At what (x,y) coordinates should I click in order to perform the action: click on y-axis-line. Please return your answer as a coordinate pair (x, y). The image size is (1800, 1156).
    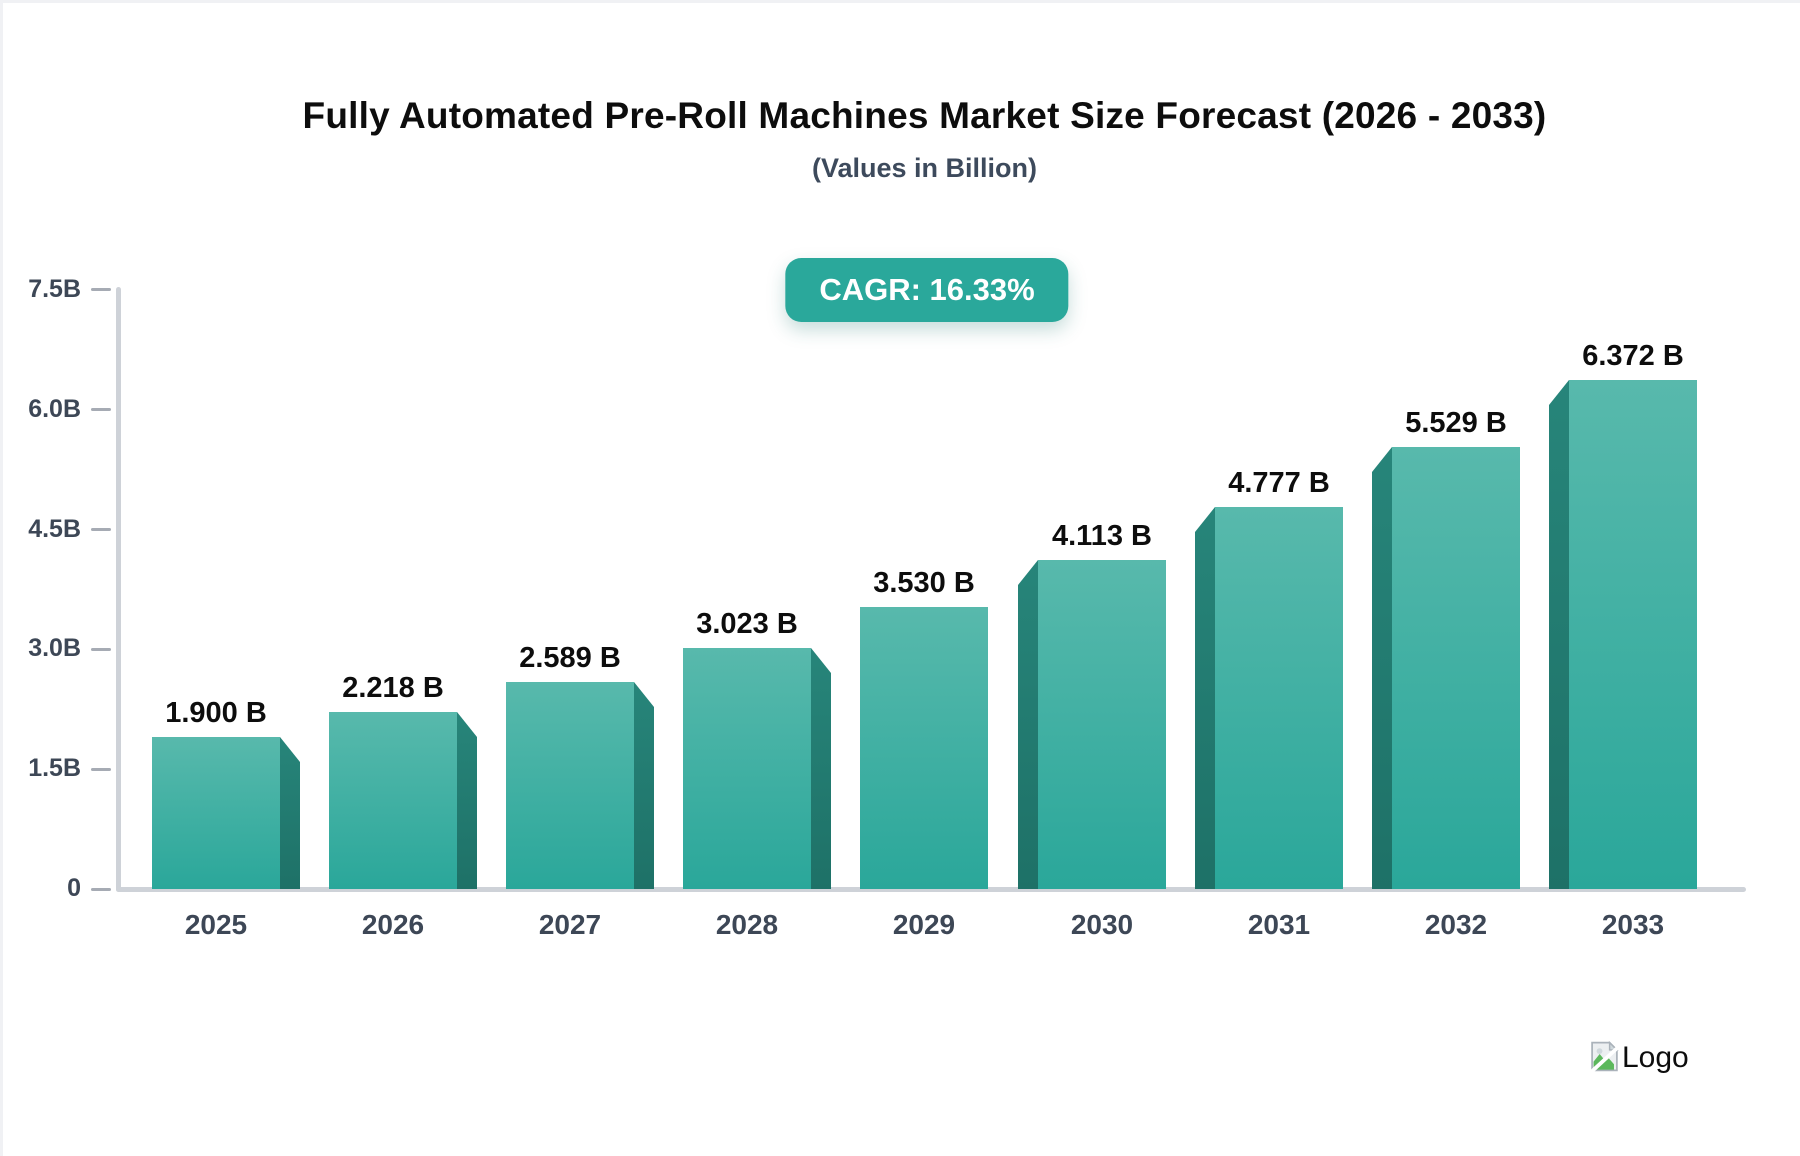
    Looking at the image, I should click on (118, 589).